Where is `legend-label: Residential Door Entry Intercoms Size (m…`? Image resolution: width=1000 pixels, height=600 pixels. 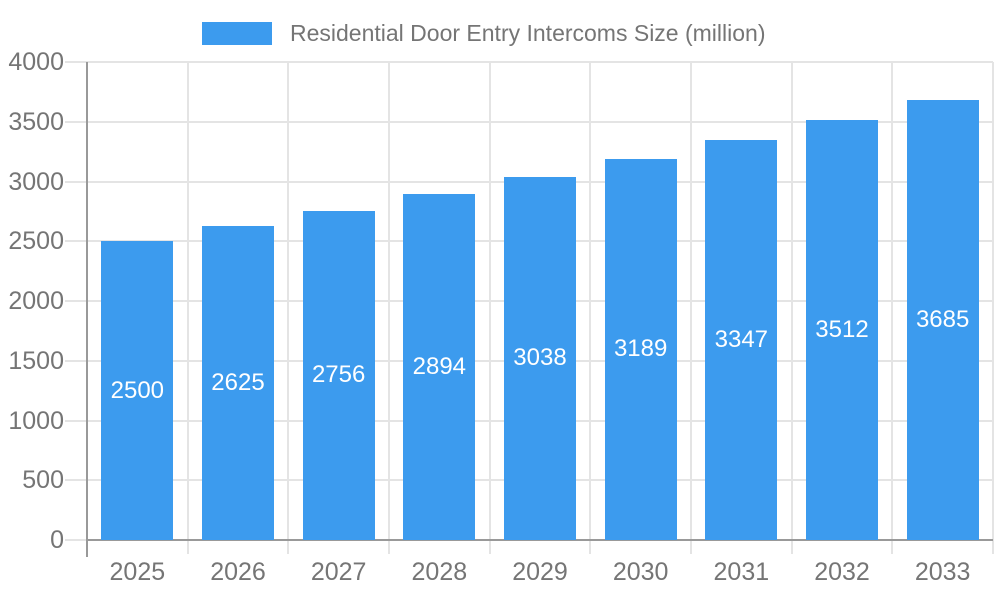 legend-label: Residential Door Entry Intercoms Size (m… is located at coordinates (528, 32).